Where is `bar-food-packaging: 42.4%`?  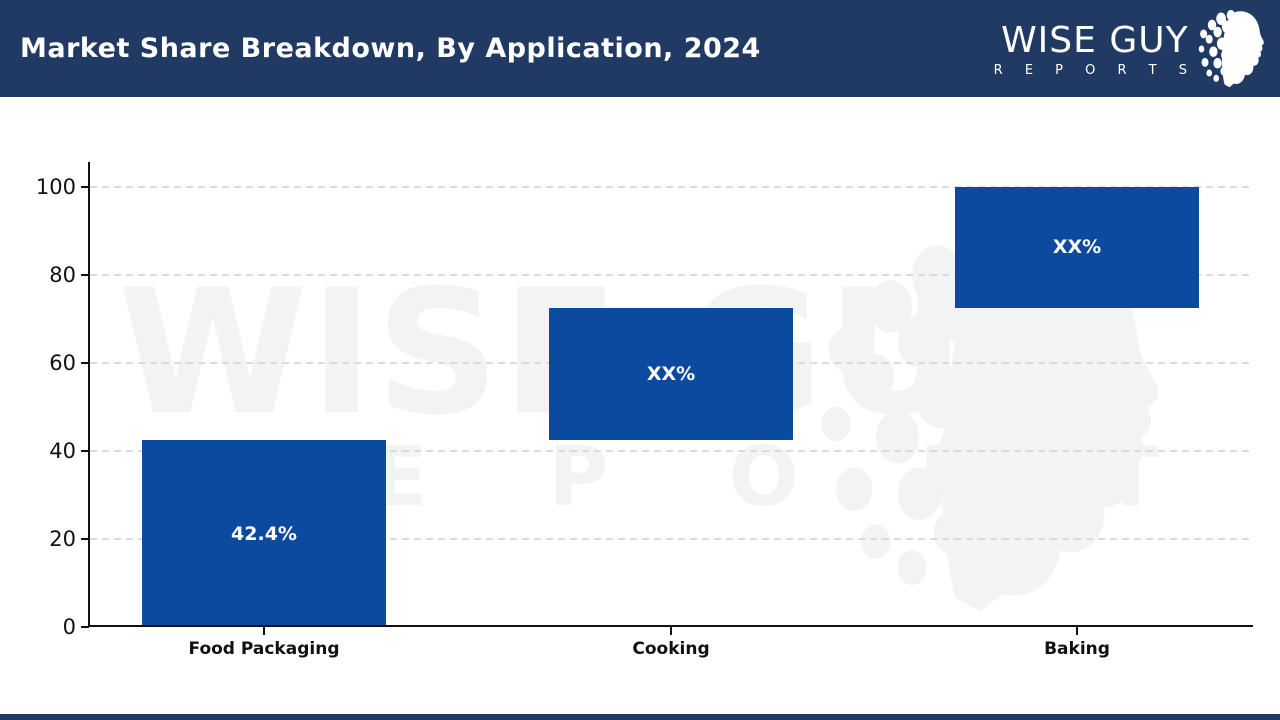 bar-food-packaging: 42.4% is located at coordinates (264, 533).